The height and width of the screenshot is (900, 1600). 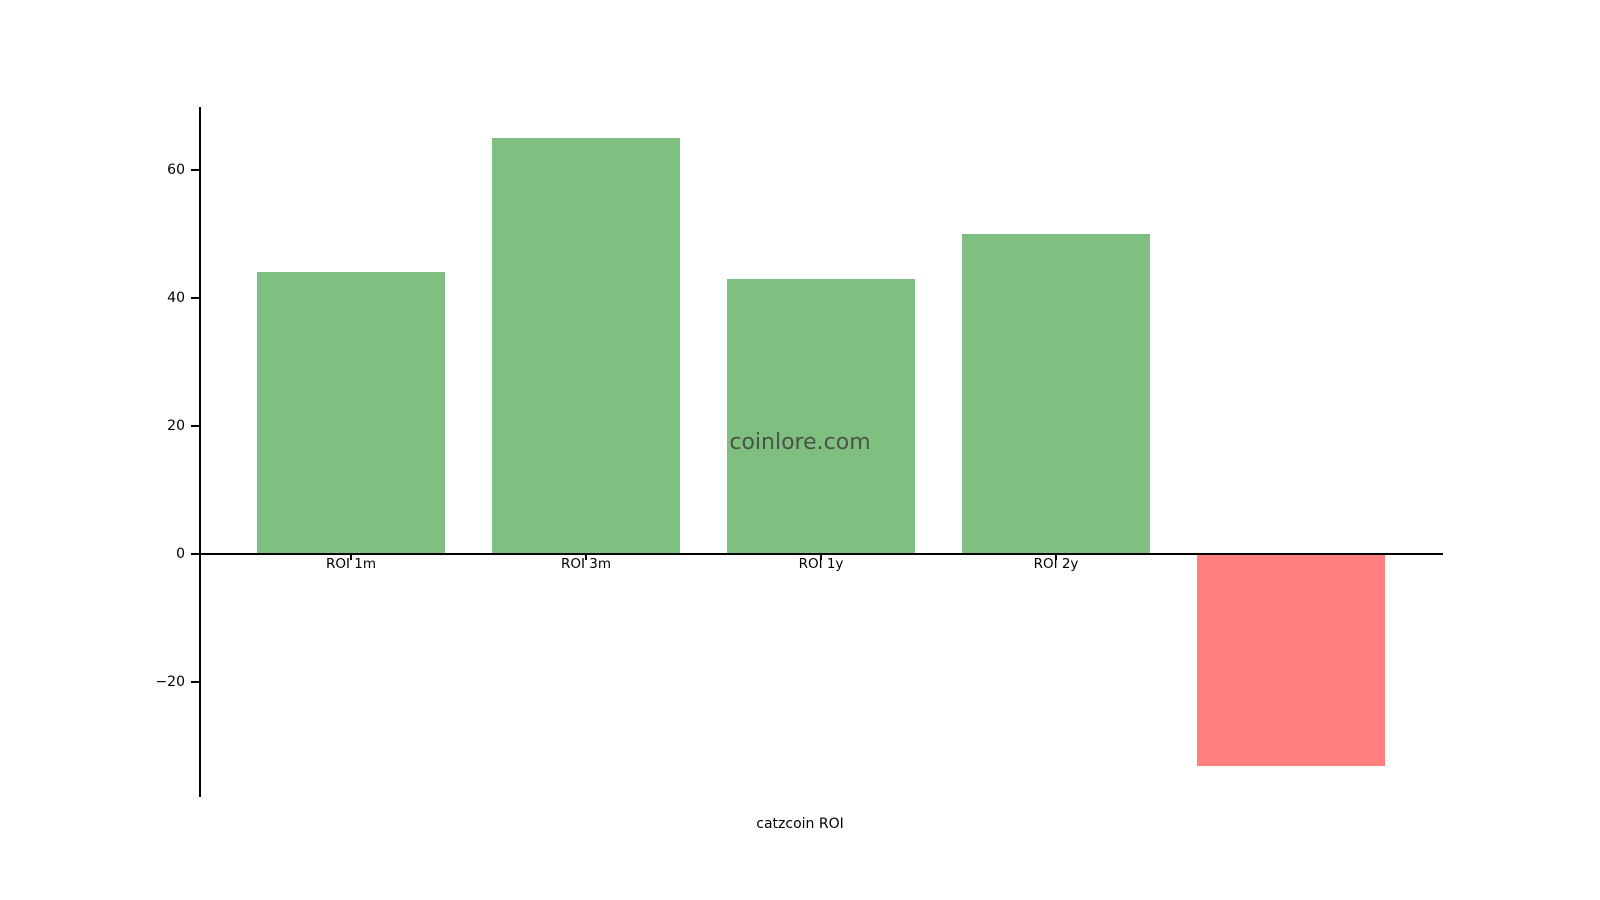 What do you see at coordinates (1056, 394) in the screenshot?
I see `bar-roi-2y` at bounding box center [1056, 394].